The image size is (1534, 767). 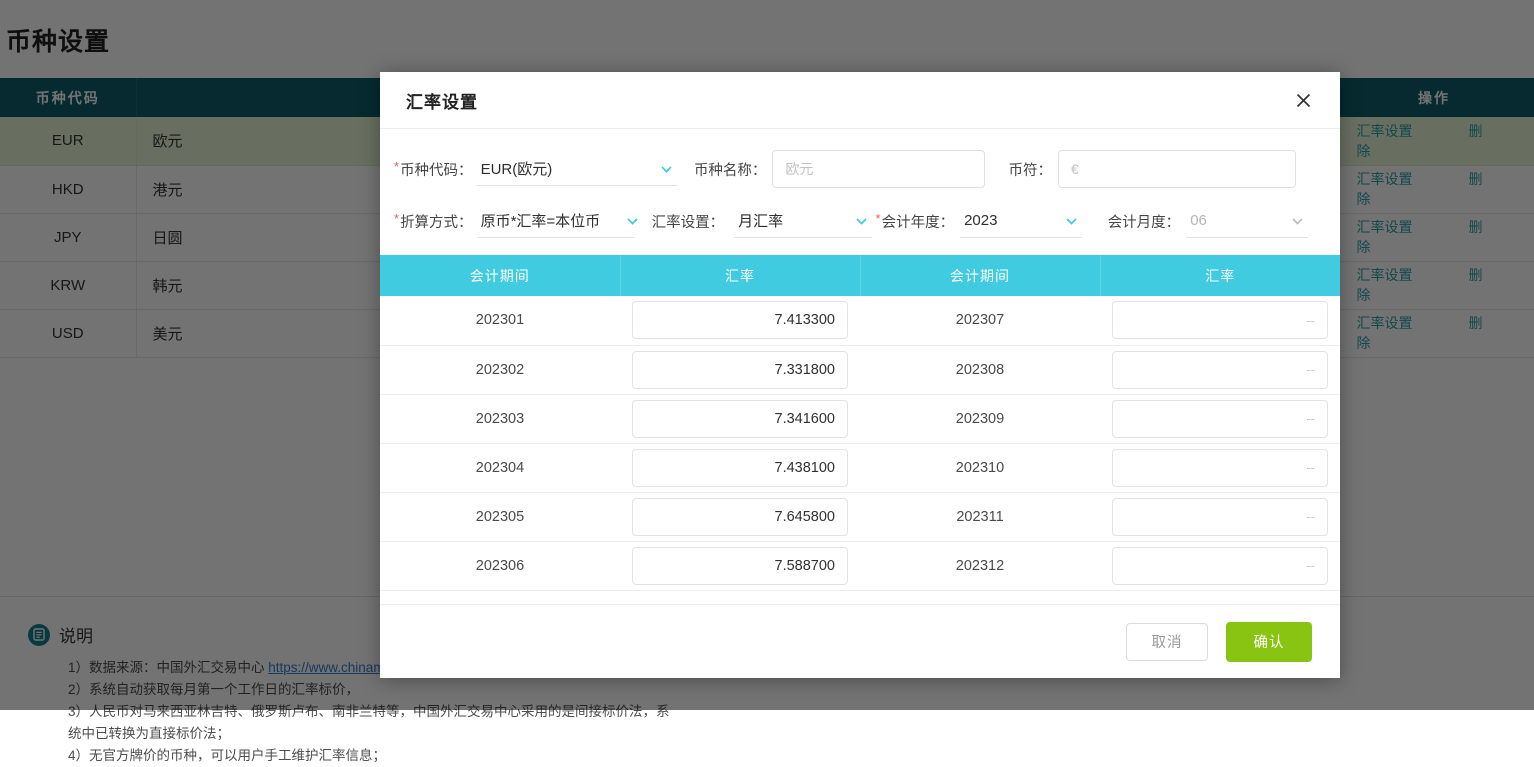 I want to click on cell-period-right: 202310, so click(x=980, y=467).